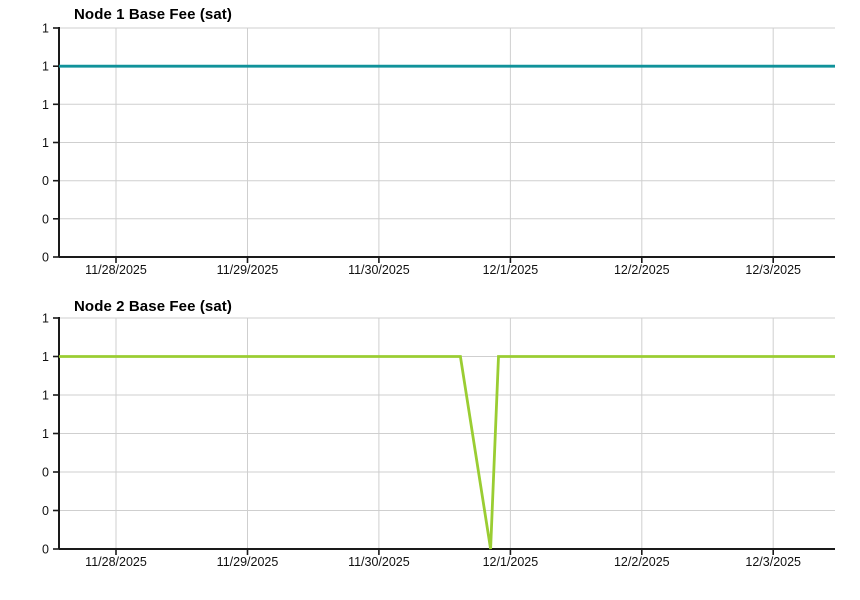 The width and height of the screenshot is (860, 600). I want to click on node2-chart-title: Node 2 Base Fee (sat), so click(153, 306).